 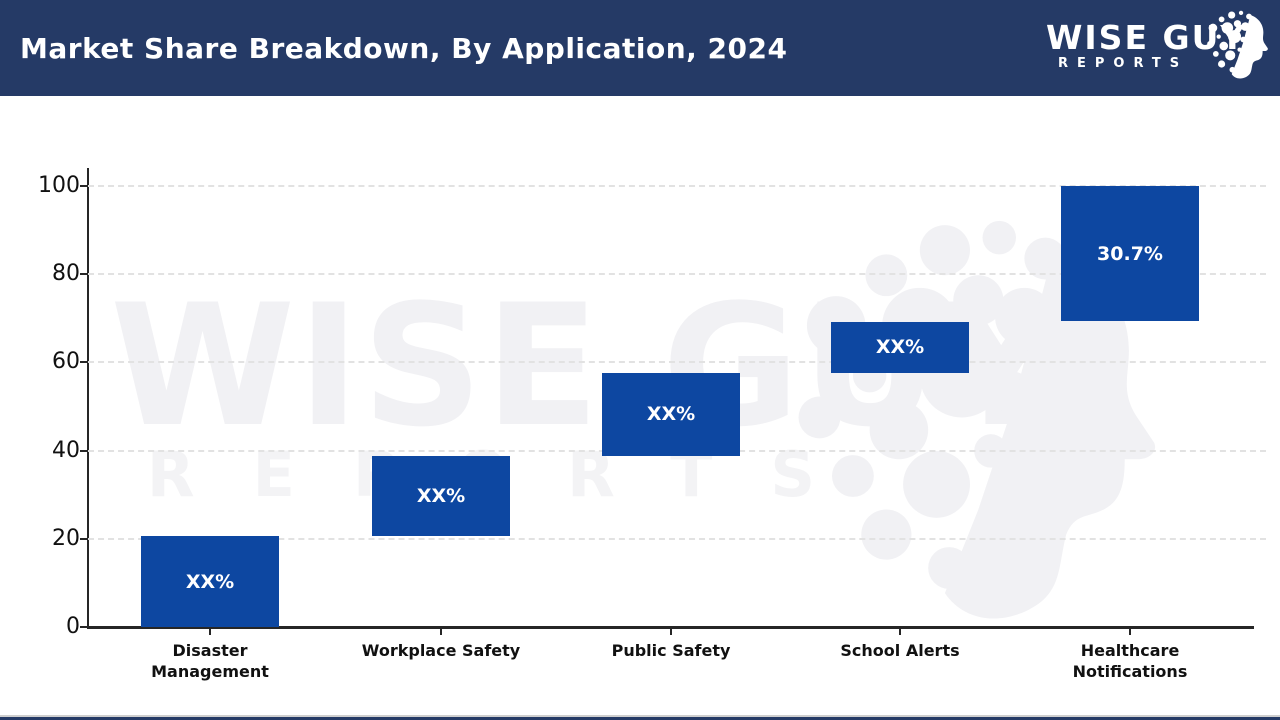 What do you see at coordinates (88, 398) in the screenshot?
I see `y-axis-line` at bounding box center [88, 398].